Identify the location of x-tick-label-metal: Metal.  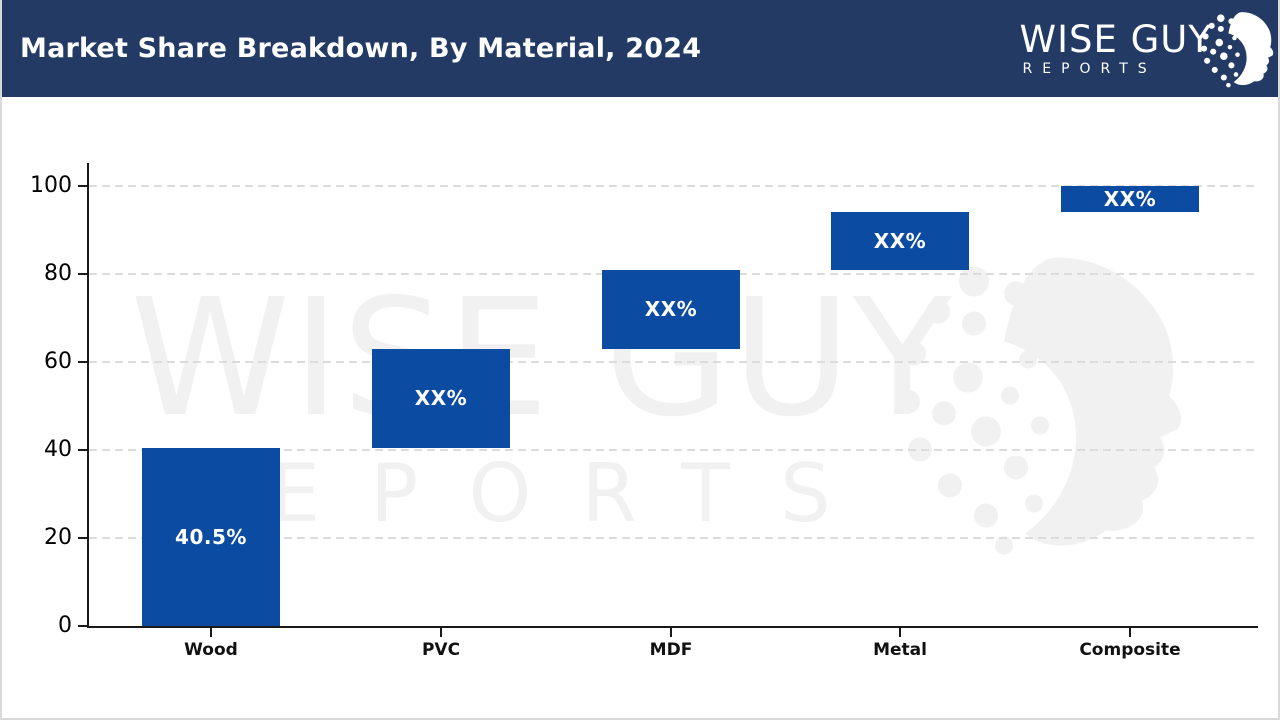
(900, 650).